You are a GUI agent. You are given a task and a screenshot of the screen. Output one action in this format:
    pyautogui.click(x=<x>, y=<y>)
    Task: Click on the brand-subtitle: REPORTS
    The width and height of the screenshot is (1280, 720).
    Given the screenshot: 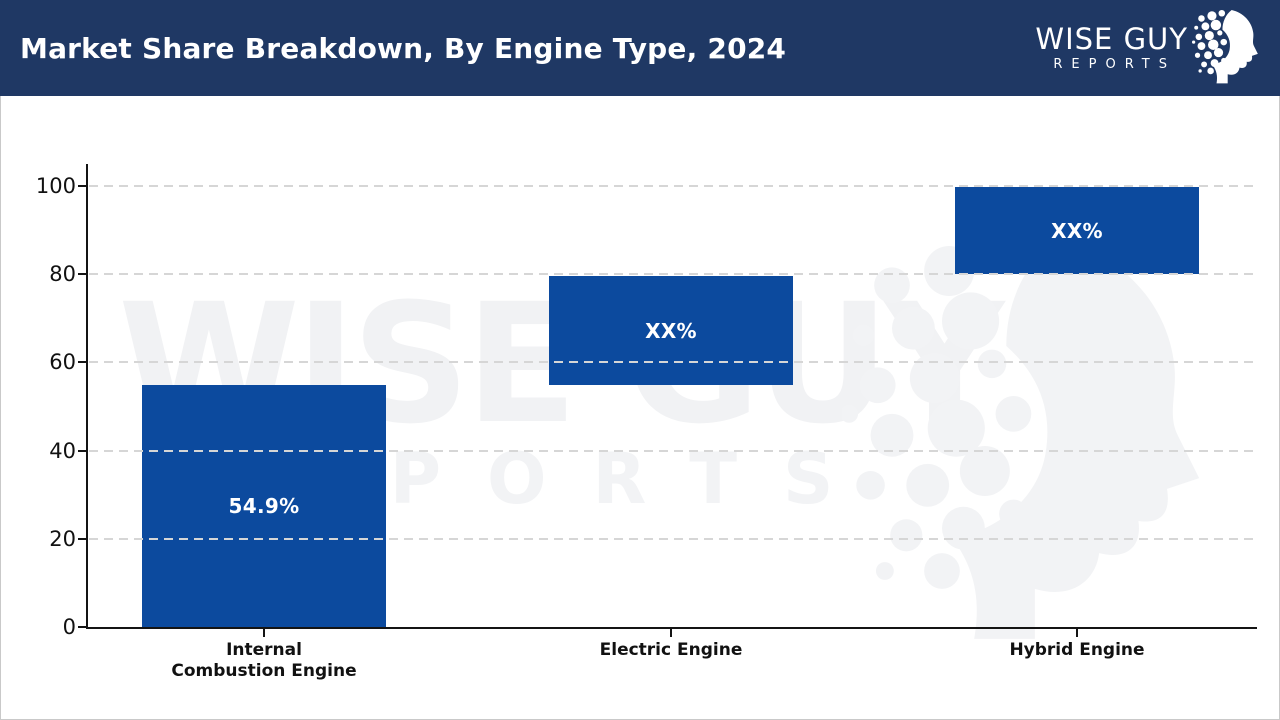 What is the action you would take?
    pyautogui.click(x=1114, y=64)
    